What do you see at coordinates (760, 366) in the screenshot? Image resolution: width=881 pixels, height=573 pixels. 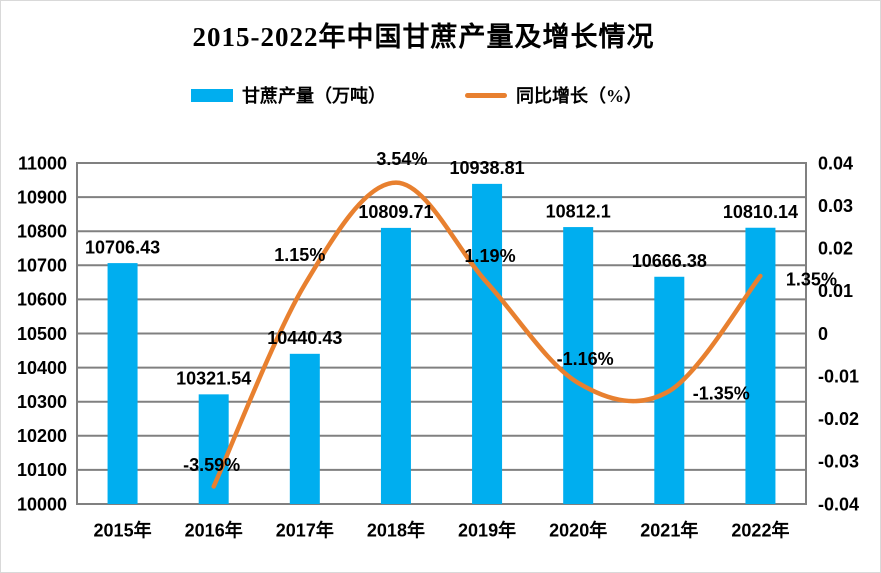 I see `bar-2022年` at bounding box center [760, 366].